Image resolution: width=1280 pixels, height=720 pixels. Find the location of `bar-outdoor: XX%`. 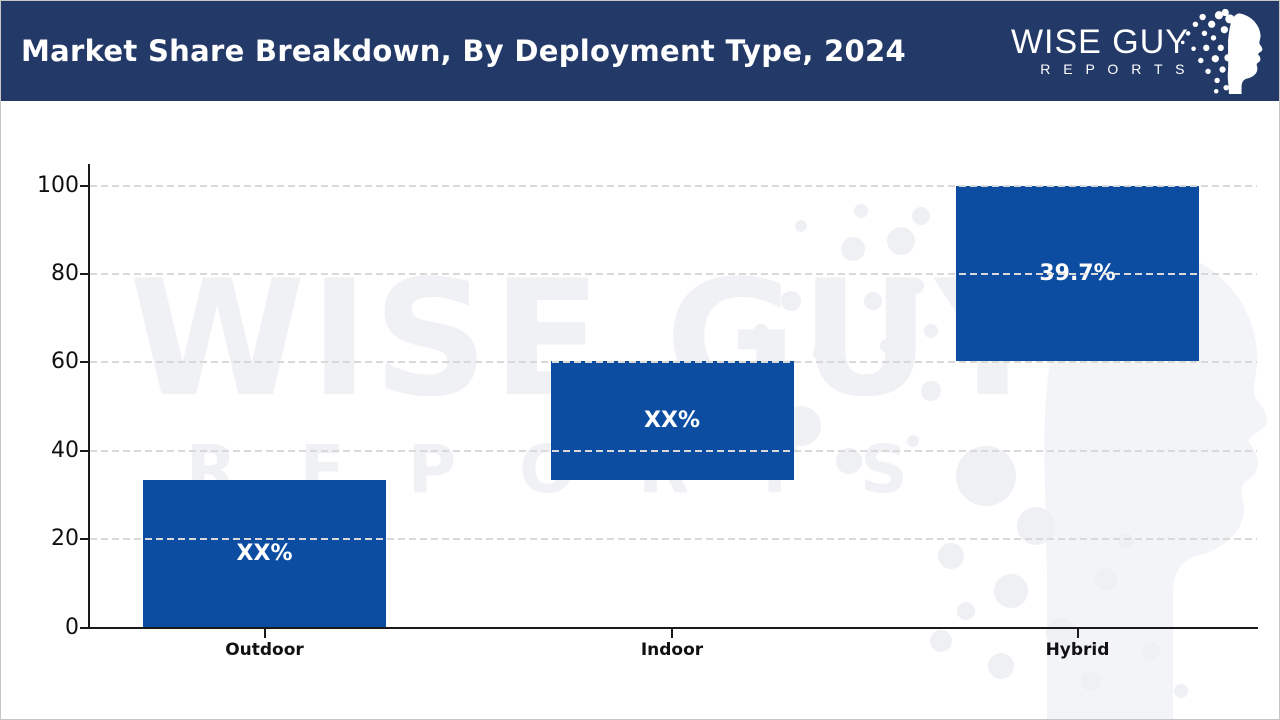

bar-outdoor: XX% is located at coordinates (264, 553).